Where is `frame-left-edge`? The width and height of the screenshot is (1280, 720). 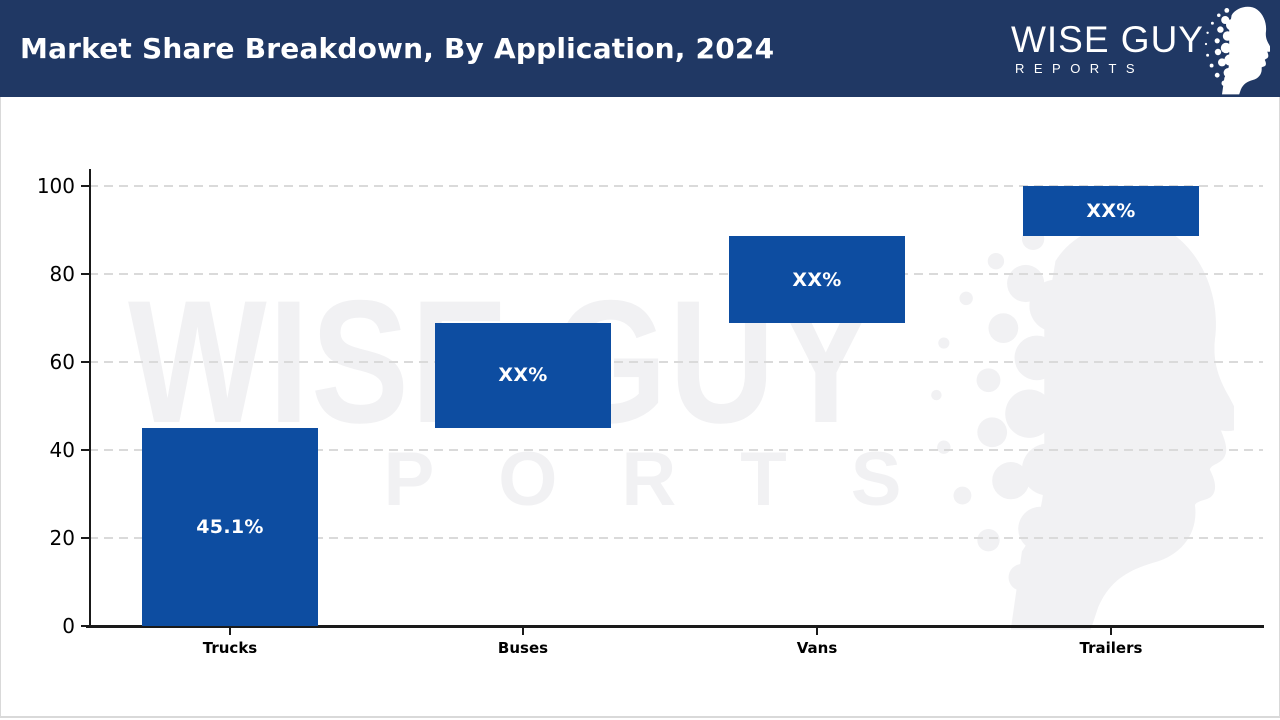 frame-left-edge is located at coordinates (0, 407).